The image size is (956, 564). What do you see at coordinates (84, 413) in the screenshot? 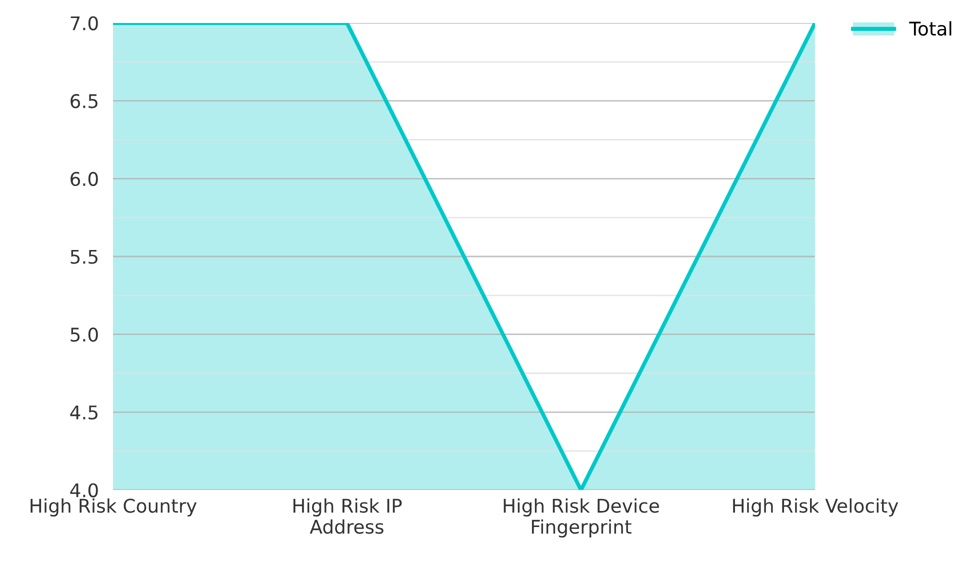
I see `y-tick-label: 4.5` at bounding box center [84, 413].